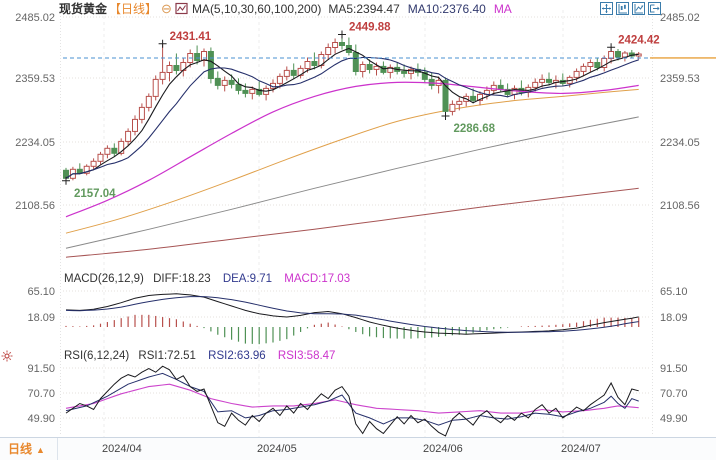 The height and width of the screenshot is (460, 716). Describe the element at coordinates (639, 40) in the screenshot. I see `price-annotation-high: 2424.42` at that location.